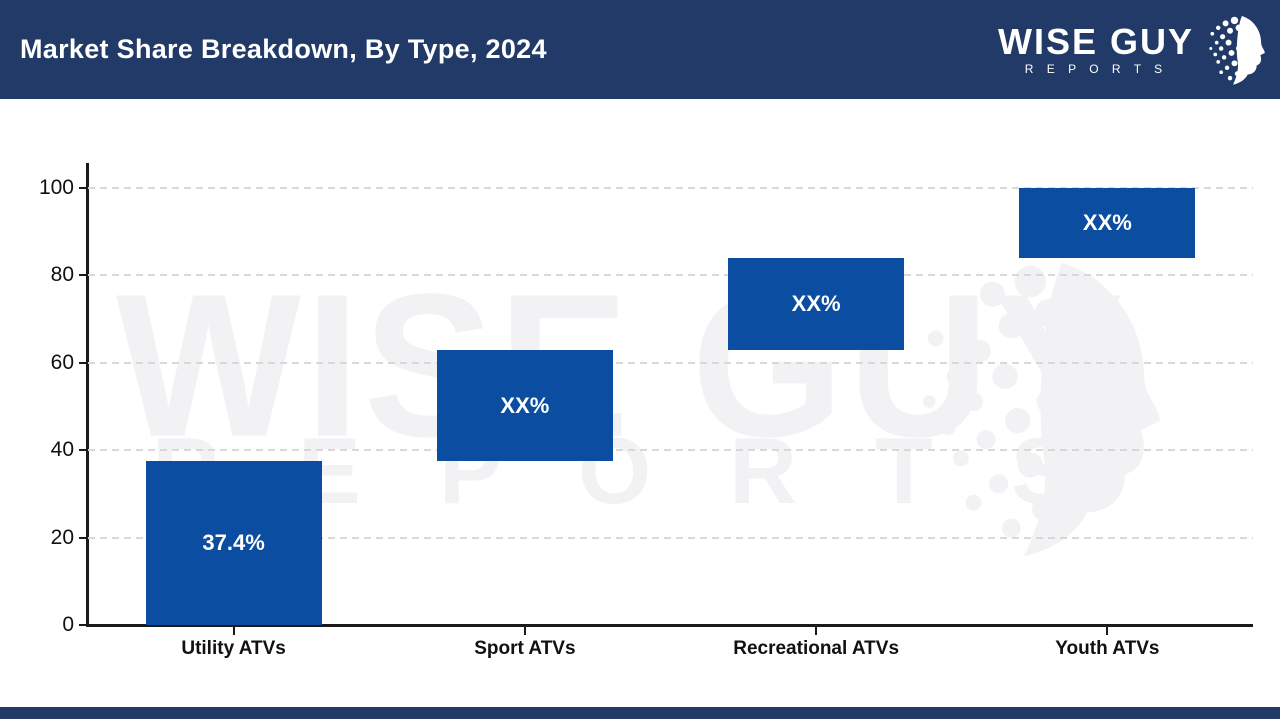  Describe the element at coordinates (233, 648) in the screenshot. I see `x-category-label: Utility ATVs` at that location.